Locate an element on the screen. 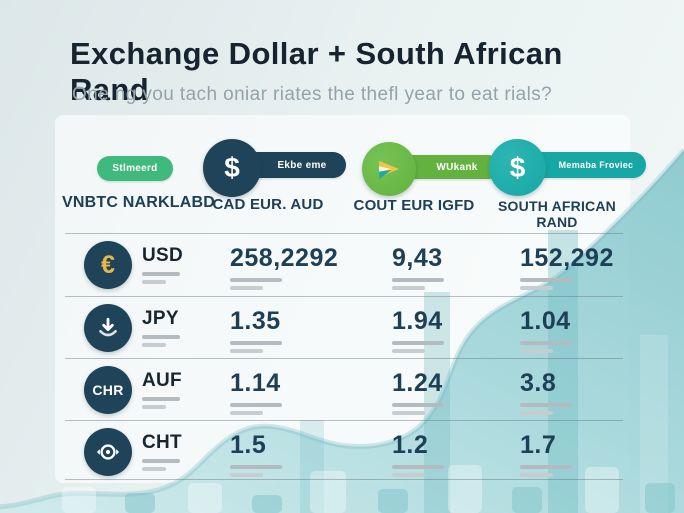 The width and height of the screenshot is (684, 513). rate-value: 1.94 is located at coordinates (417, 321).